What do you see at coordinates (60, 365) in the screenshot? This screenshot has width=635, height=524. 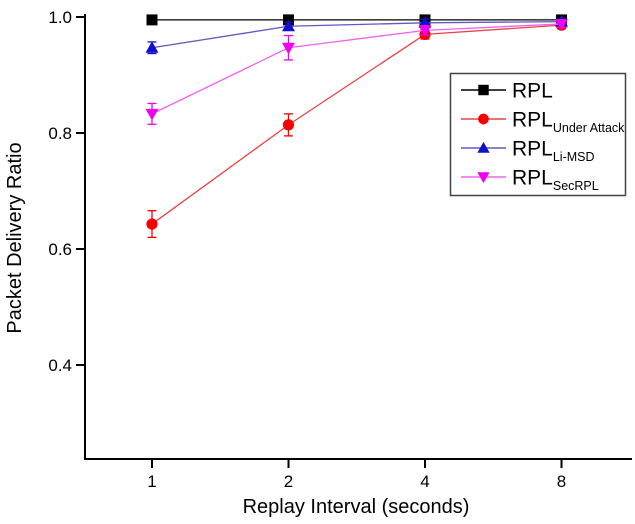 I see `y-tick-label: 0.4` at bounding box center [60, 365].